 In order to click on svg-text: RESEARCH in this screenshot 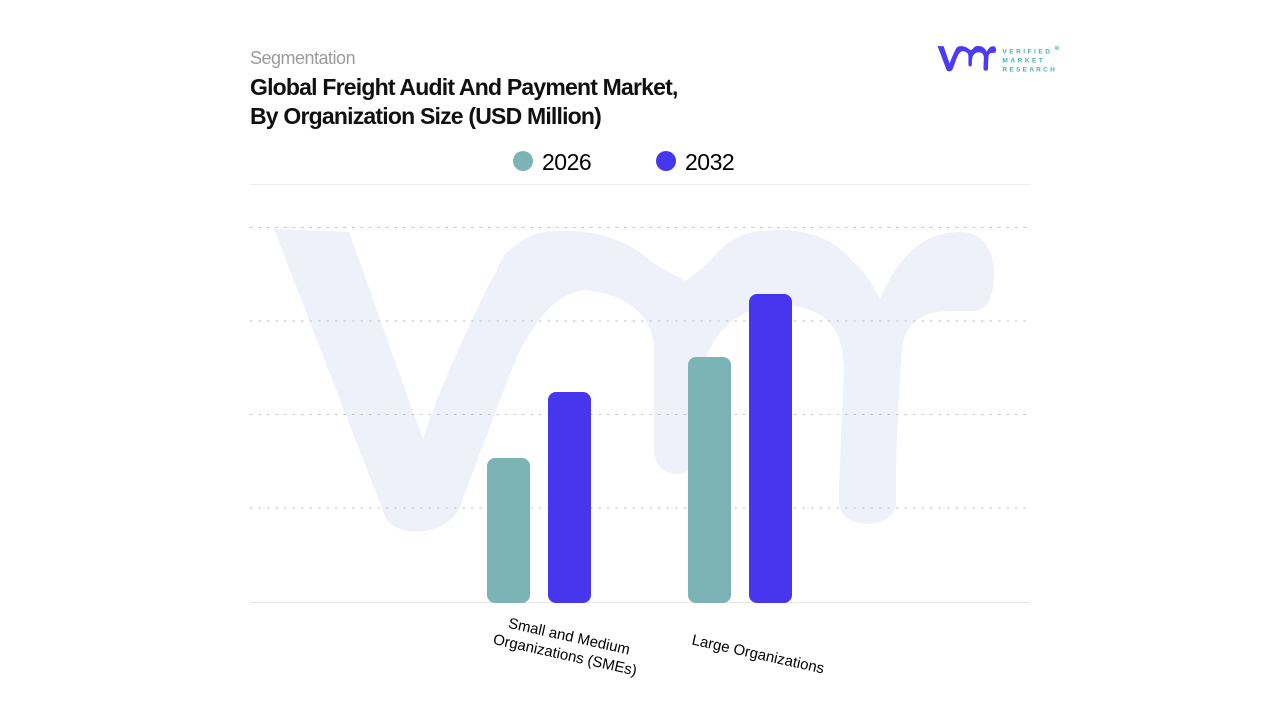, I will do `click(1029, 70)`.